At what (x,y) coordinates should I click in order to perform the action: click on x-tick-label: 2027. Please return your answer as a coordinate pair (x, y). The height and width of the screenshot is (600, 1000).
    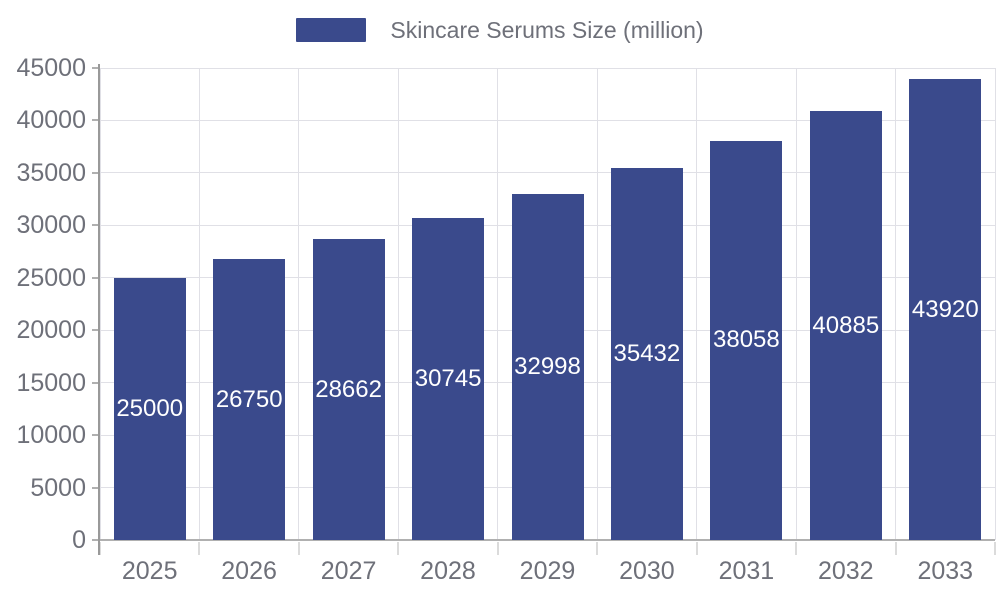
    Looking at the image, I should click on (348, 571).